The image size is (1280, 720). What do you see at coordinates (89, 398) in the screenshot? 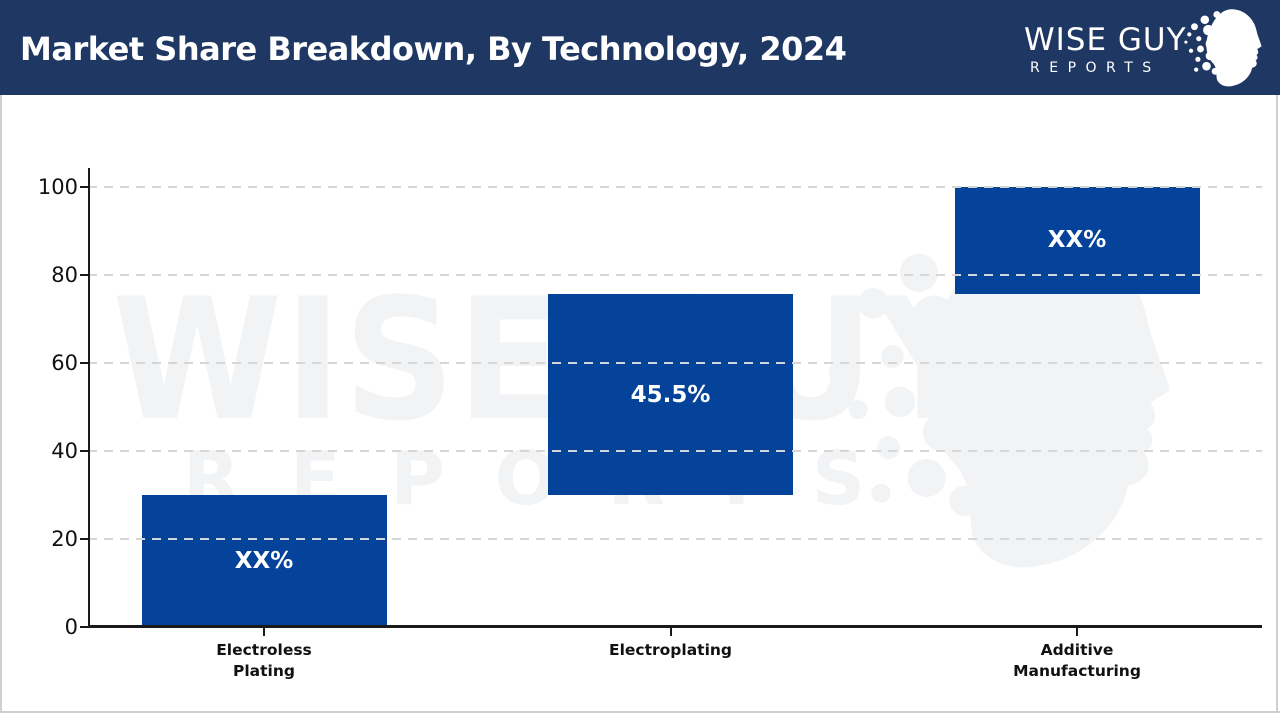
I see `y-axis-line` at bounding box center [89, 398].